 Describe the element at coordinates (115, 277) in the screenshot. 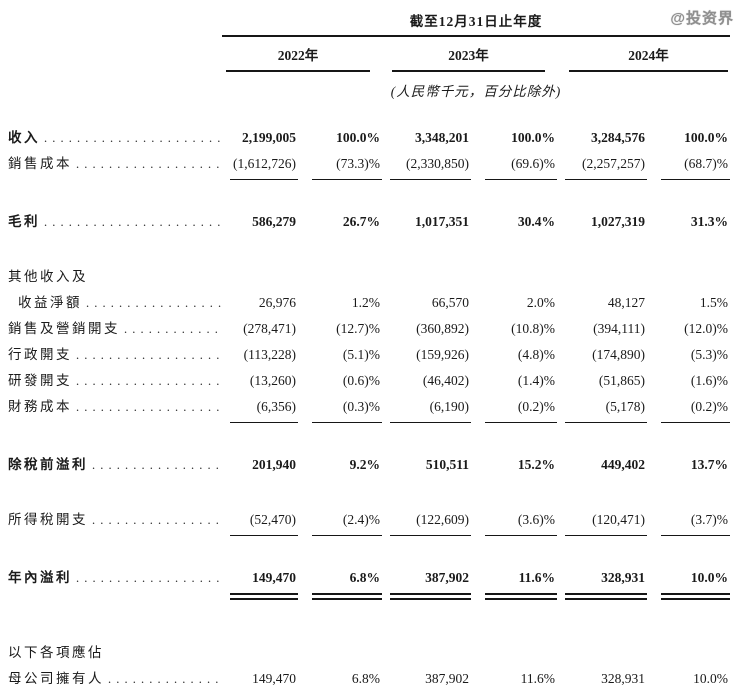

I see `row-label-cell: 其他收入及` at that location.